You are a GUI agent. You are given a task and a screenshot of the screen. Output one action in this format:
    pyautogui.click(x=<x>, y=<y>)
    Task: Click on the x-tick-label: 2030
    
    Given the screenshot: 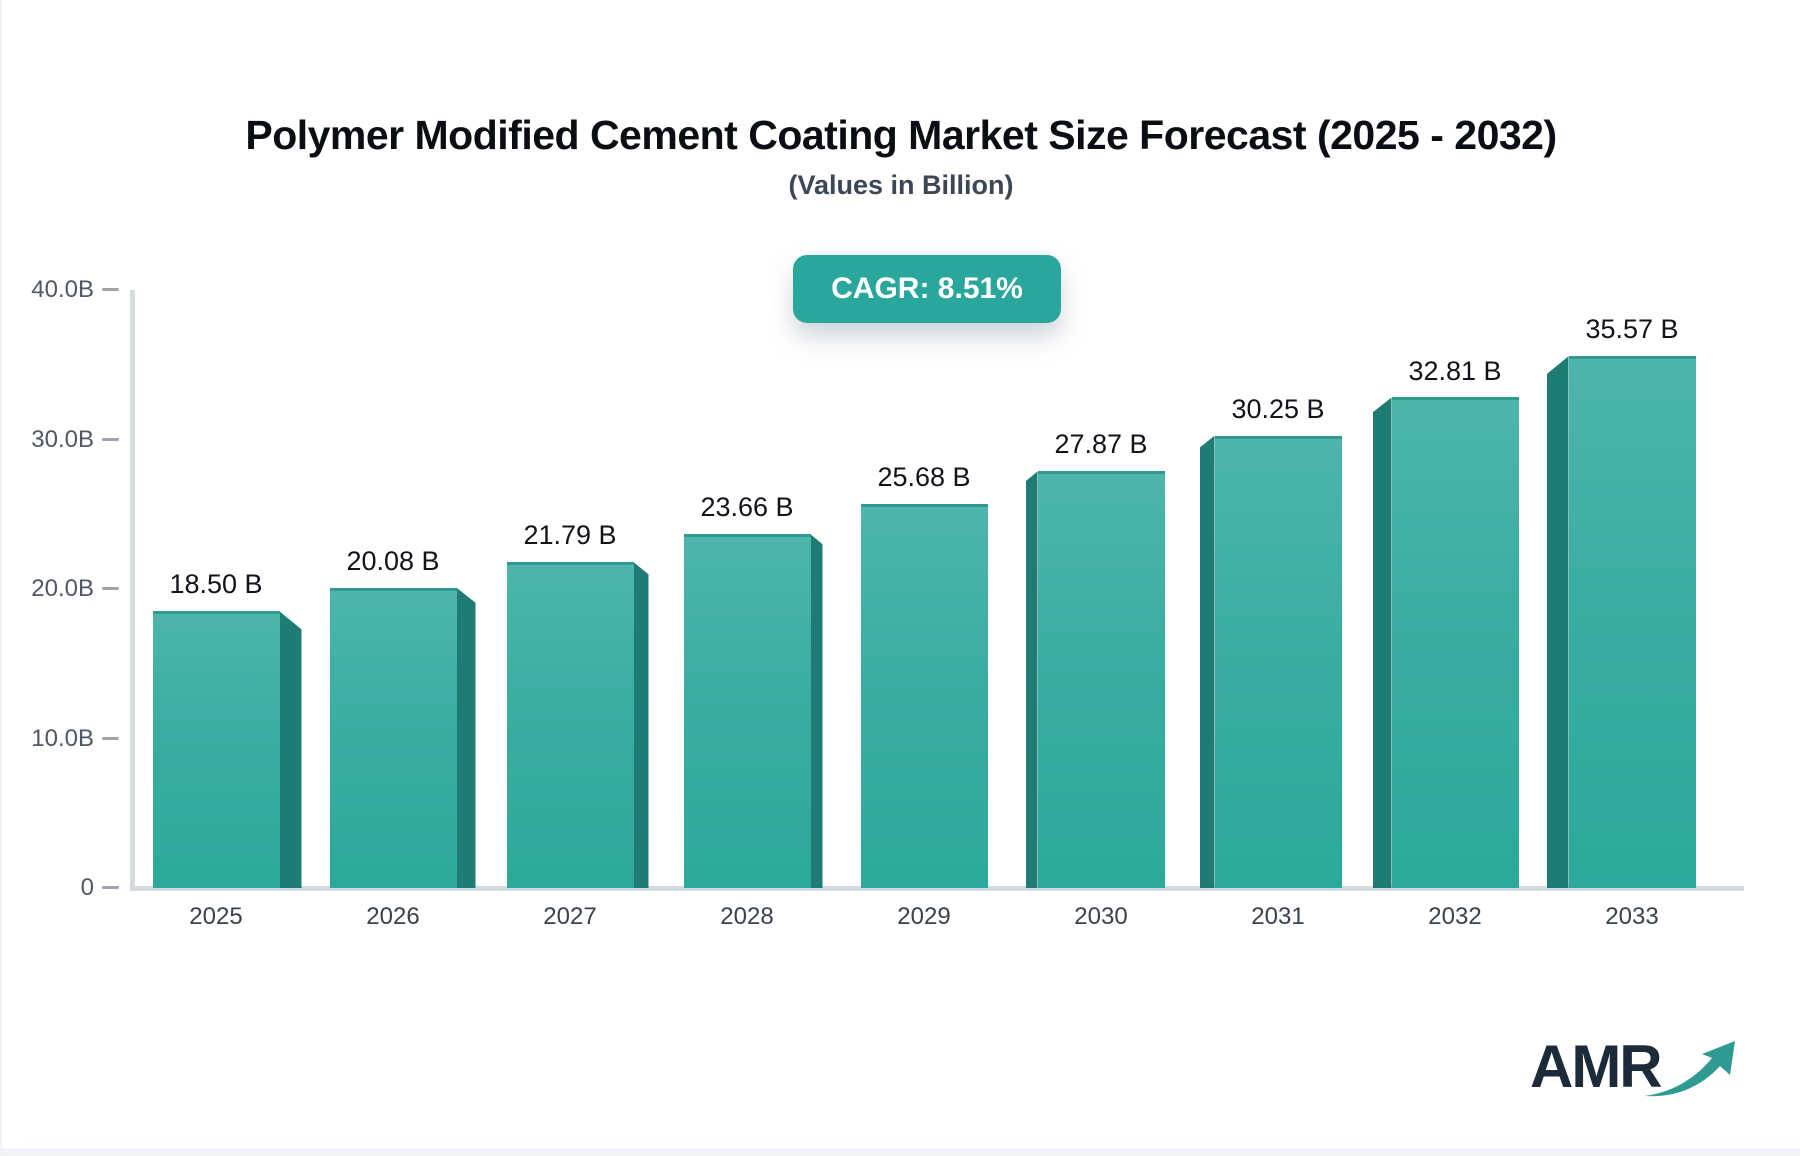 What is the action you would take?
    pyautogui.click(x=1101, y=916)
    